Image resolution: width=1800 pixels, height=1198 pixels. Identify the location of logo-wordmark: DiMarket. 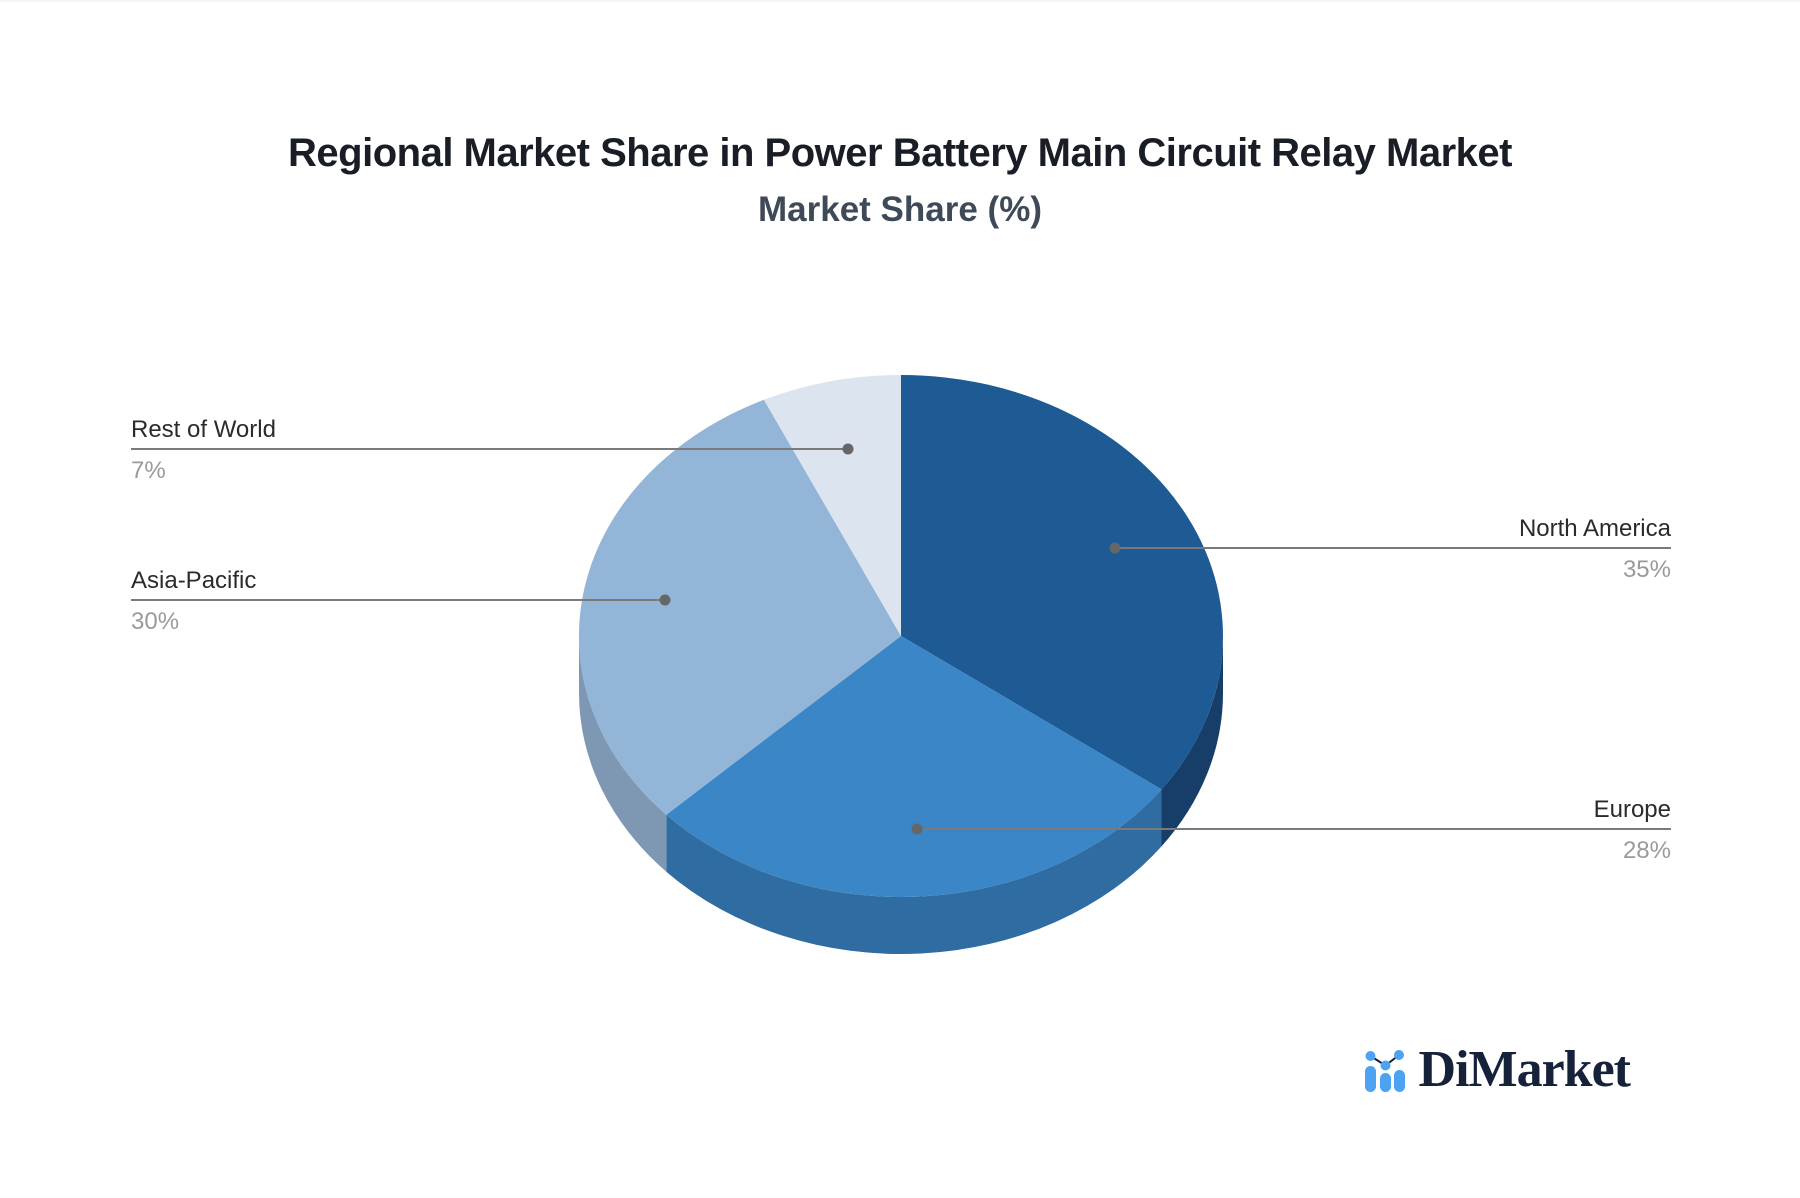
(1524, 1069).